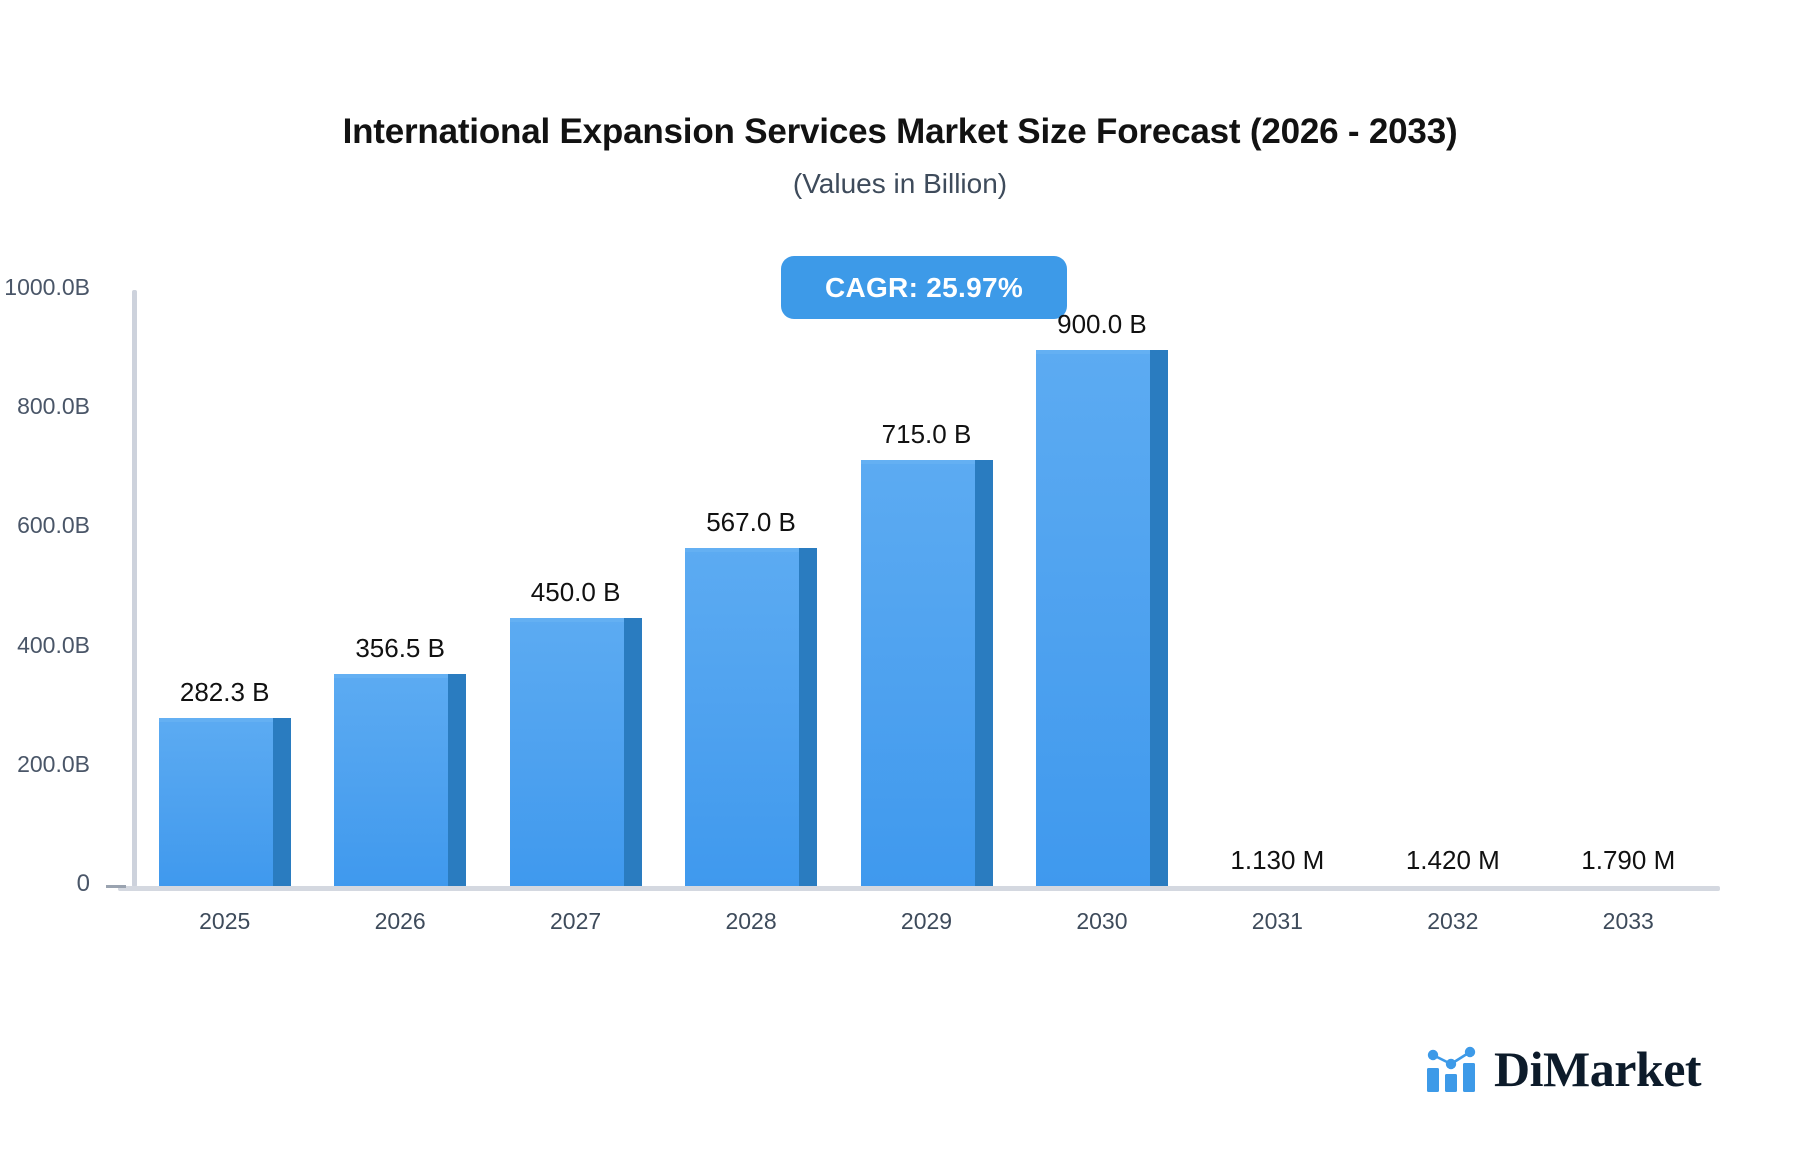  Describe the element at coordinates (575, 591) in the screenshot. I see `bar-value-label: 450.0 B` at that location.